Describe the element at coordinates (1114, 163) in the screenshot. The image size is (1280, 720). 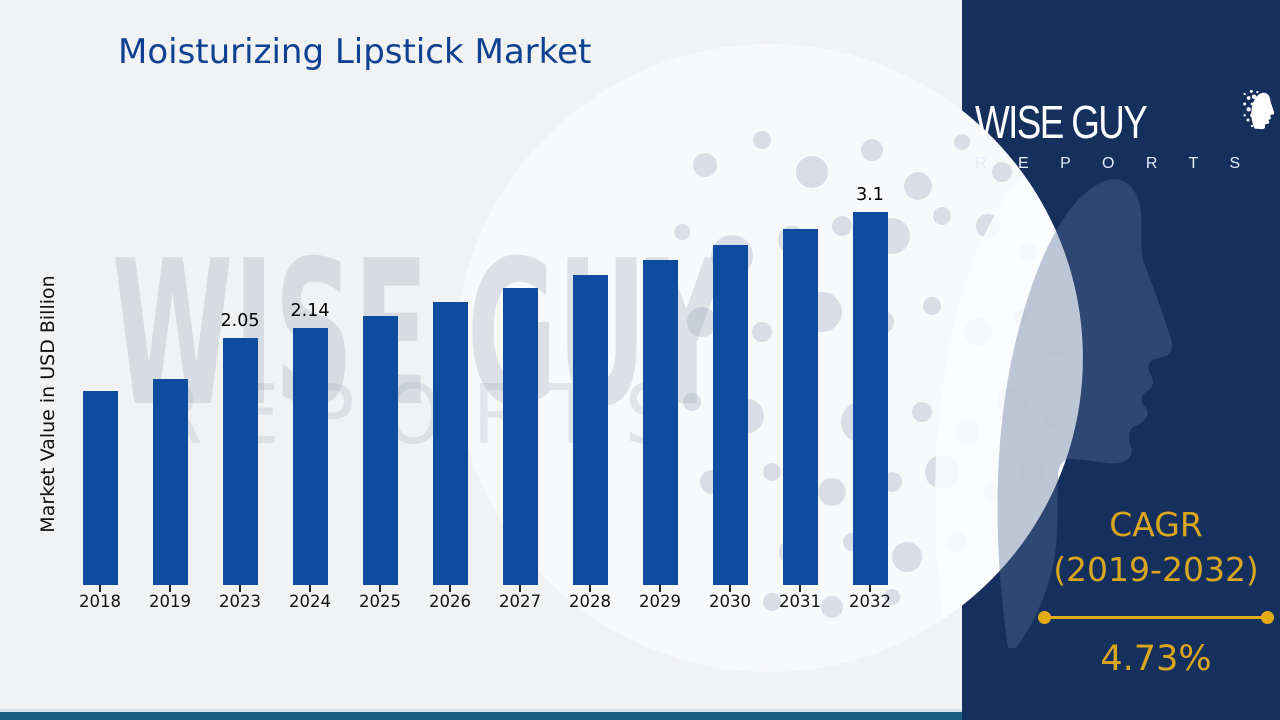
I see `logo-subtitle: R E P O R T S` at that location.